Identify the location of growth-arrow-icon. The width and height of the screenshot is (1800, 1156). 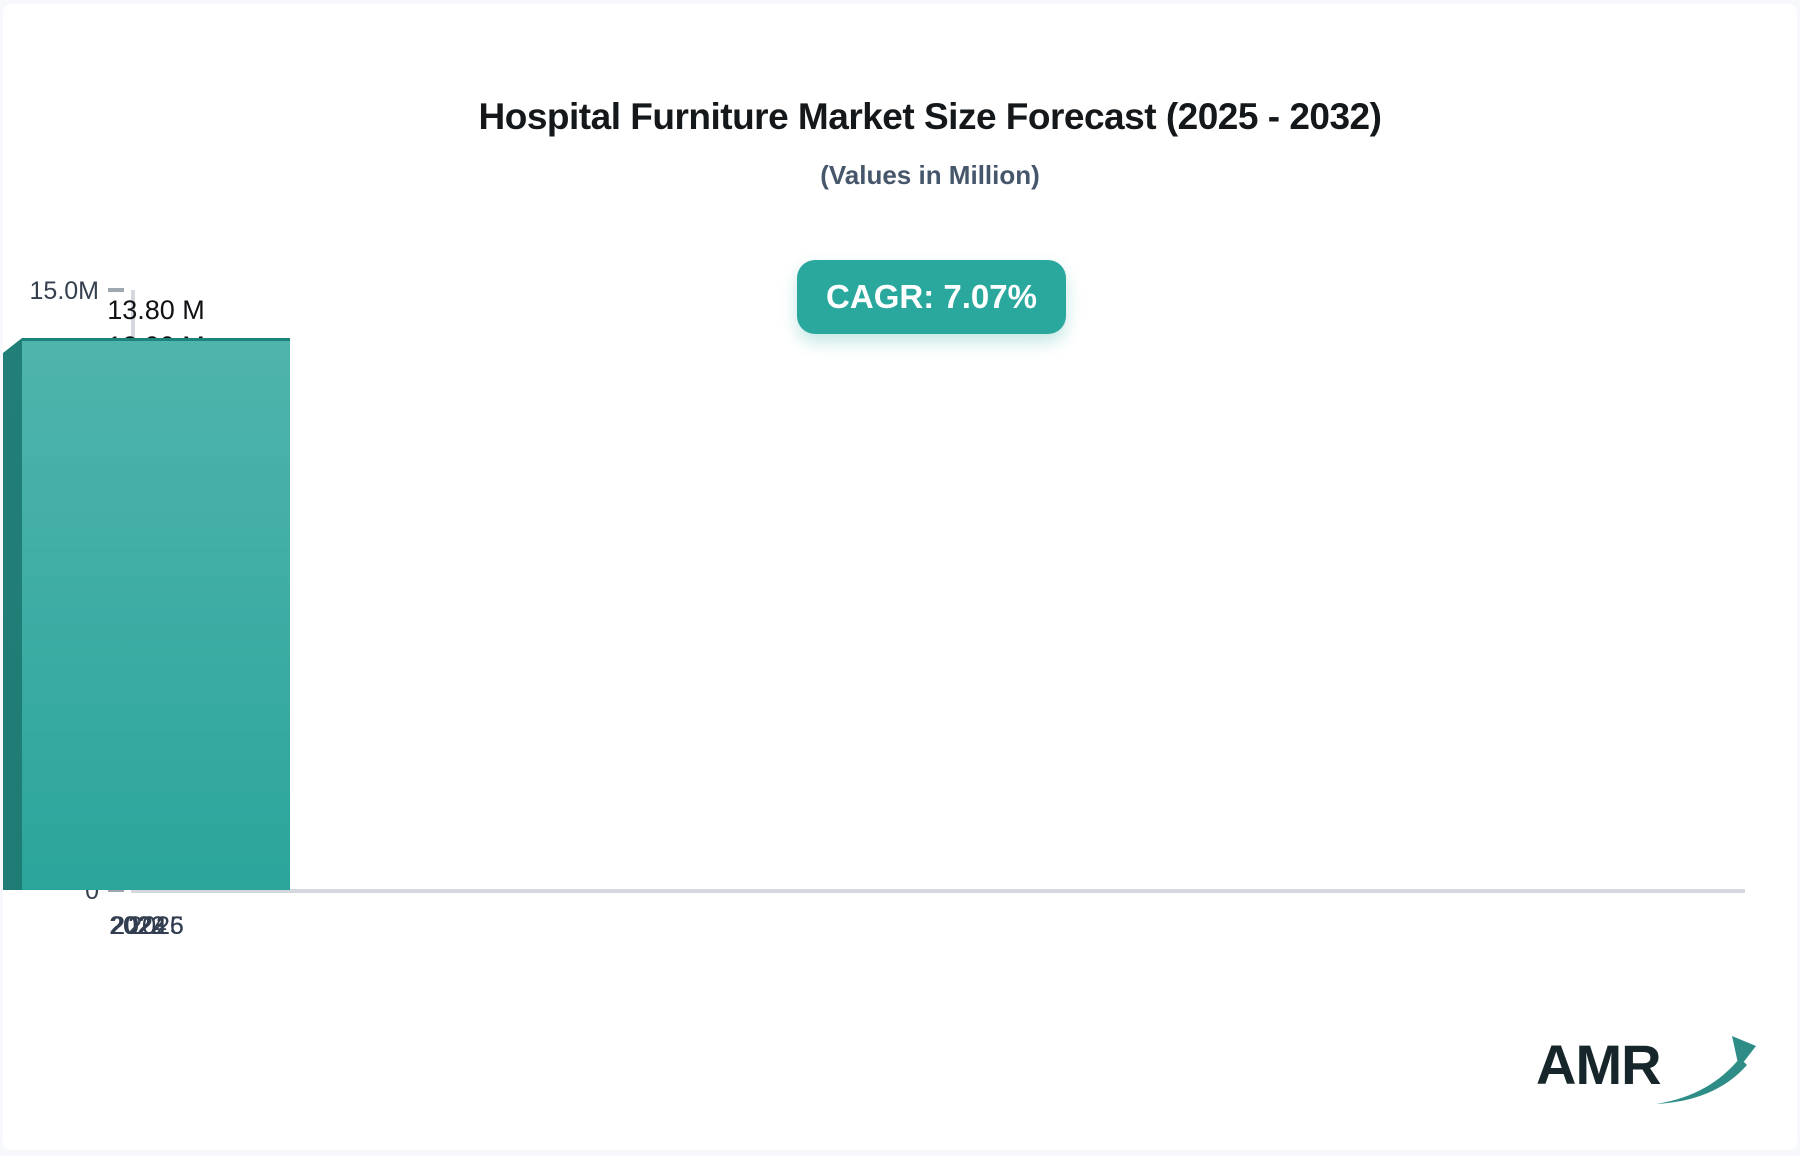
(1706, 1070).